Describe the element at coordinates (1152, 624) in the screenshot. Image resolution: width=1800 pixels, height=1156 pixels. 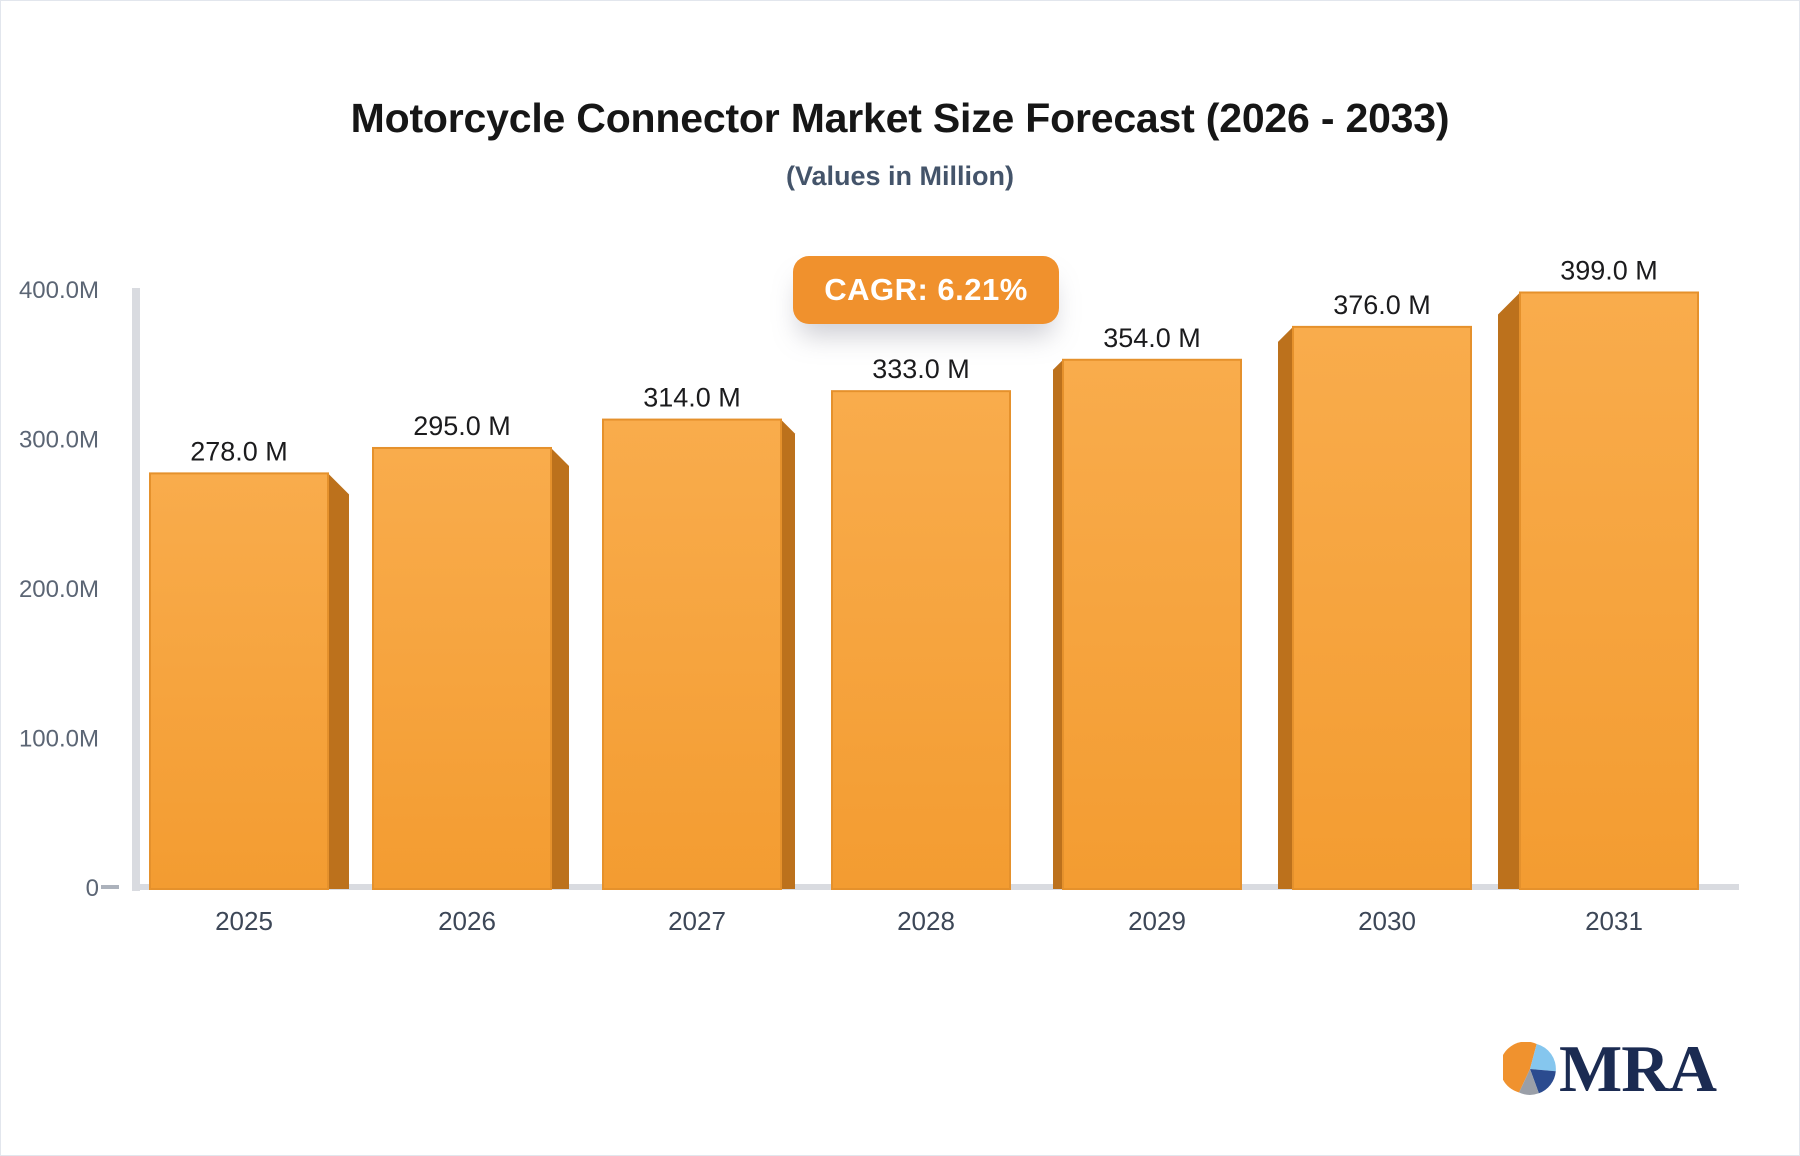
I see `bar-2029` at that location.